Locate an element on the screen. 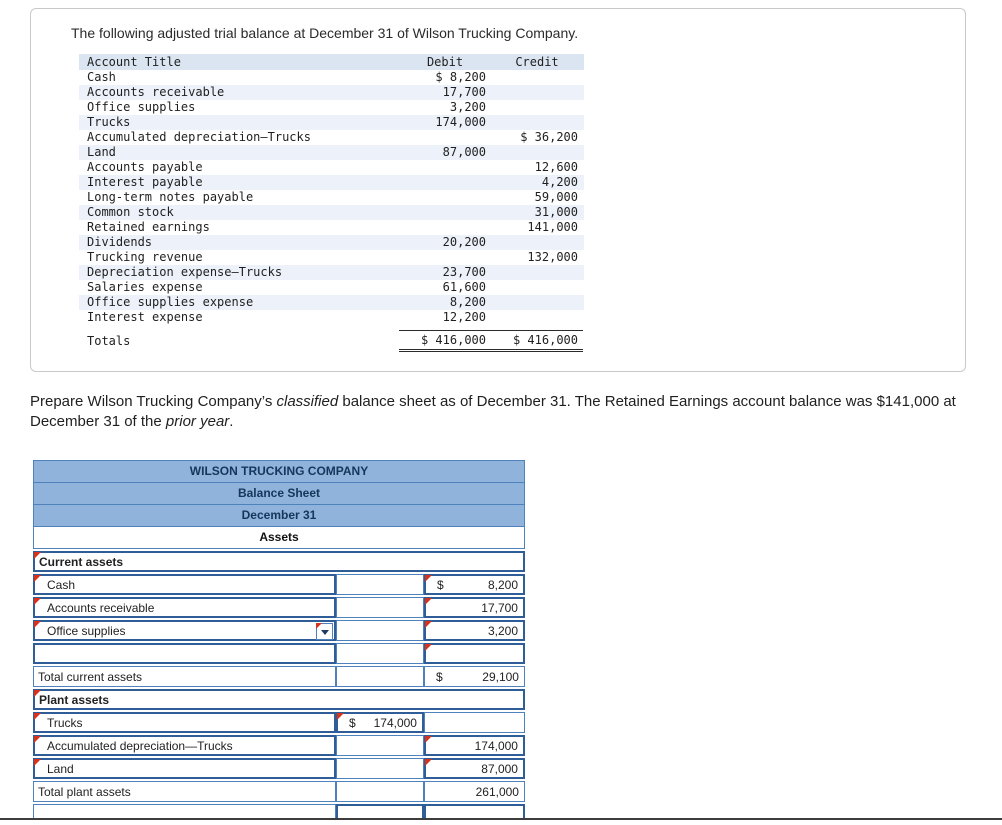 The width and height of the screenshot is (1002, 825). tb-debit-cell: 87,000 is located at coordinates (464, 152).